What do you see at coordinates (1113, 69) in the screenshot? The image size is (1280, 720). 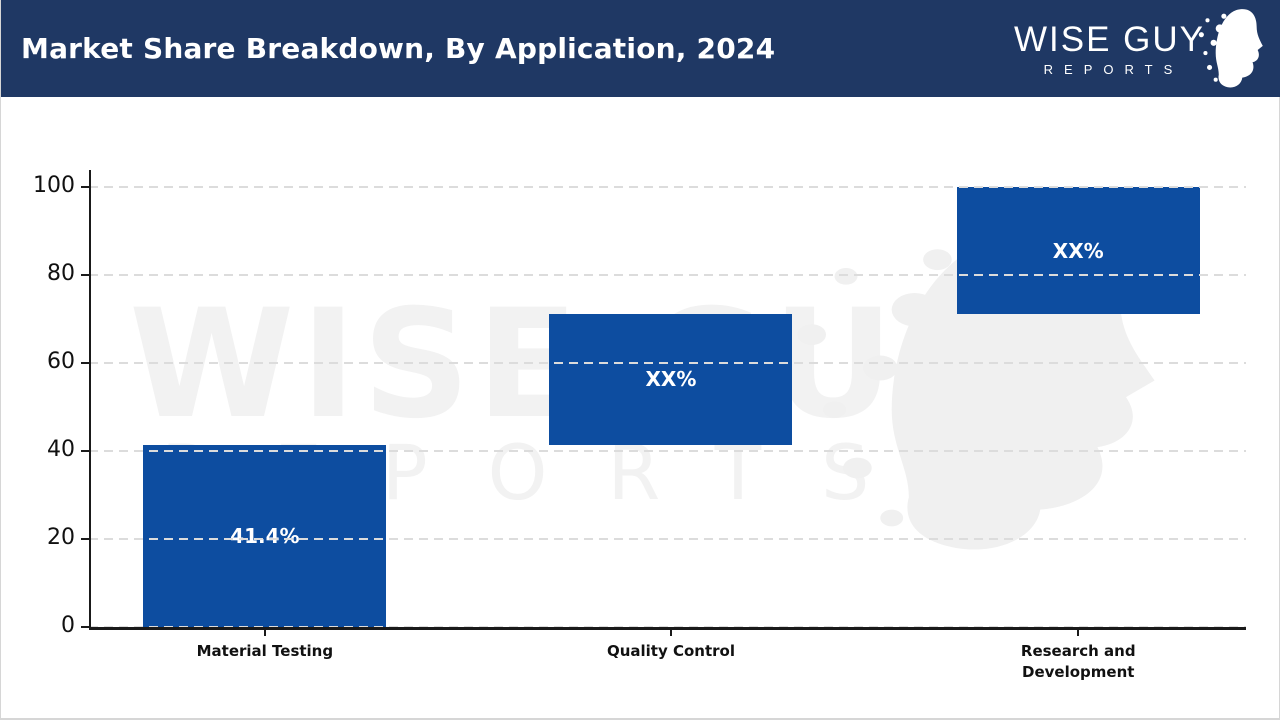 I see `brand-subtitle: REPORTS` at bounding box center [1113, 69].